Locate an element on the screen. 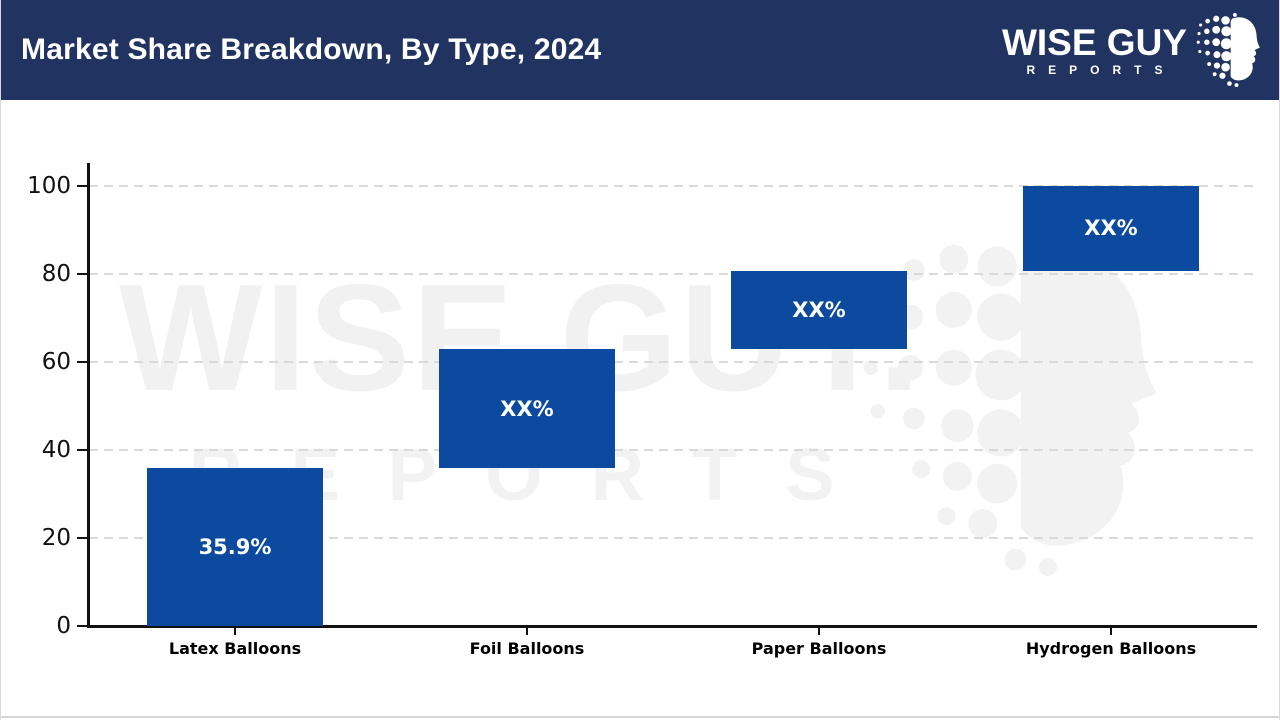 This screenshot has width=1280, height=720. chart-title: Market Share Breakdown, By Type, 2024 is located at coordinates (311, 49).